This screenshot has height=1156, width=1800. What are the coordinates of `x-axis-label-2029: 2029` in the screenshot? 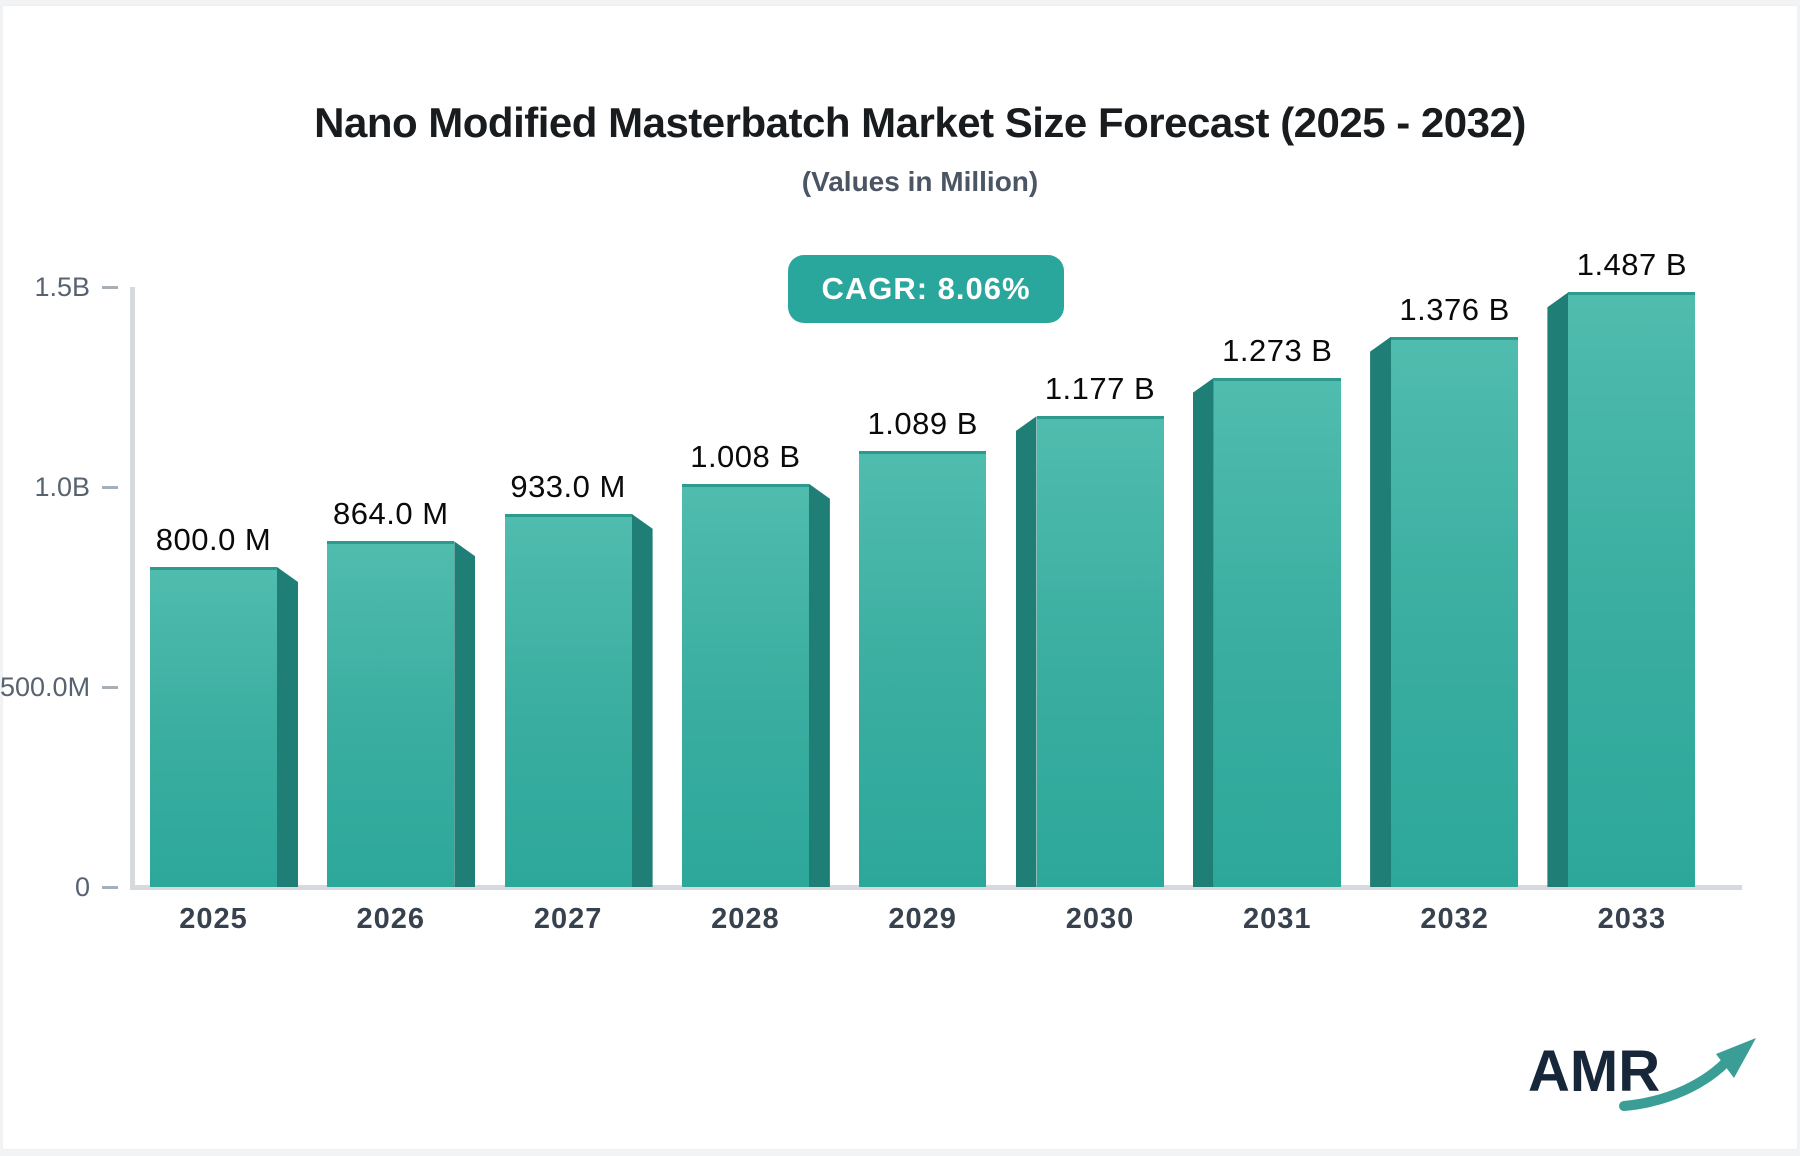 It's located at (922, 919).